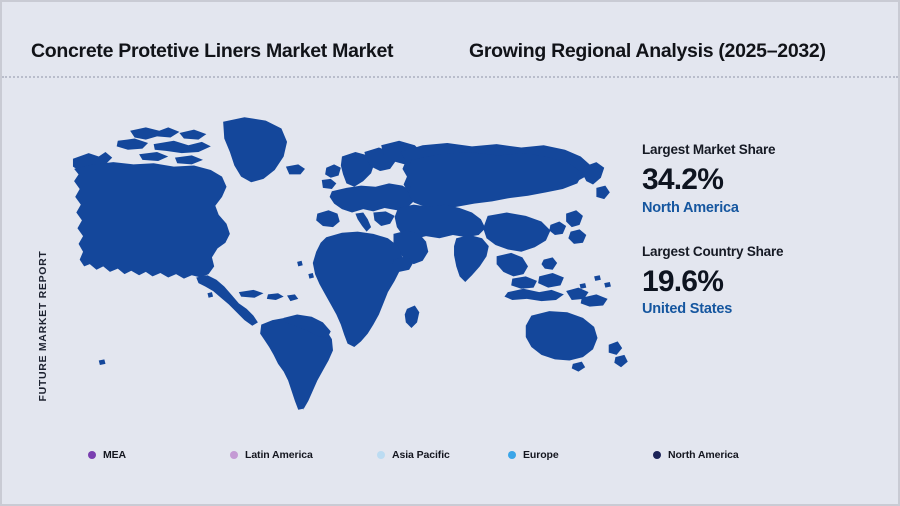  I want to click on stat-value: 19.6%, so click(683, 281).